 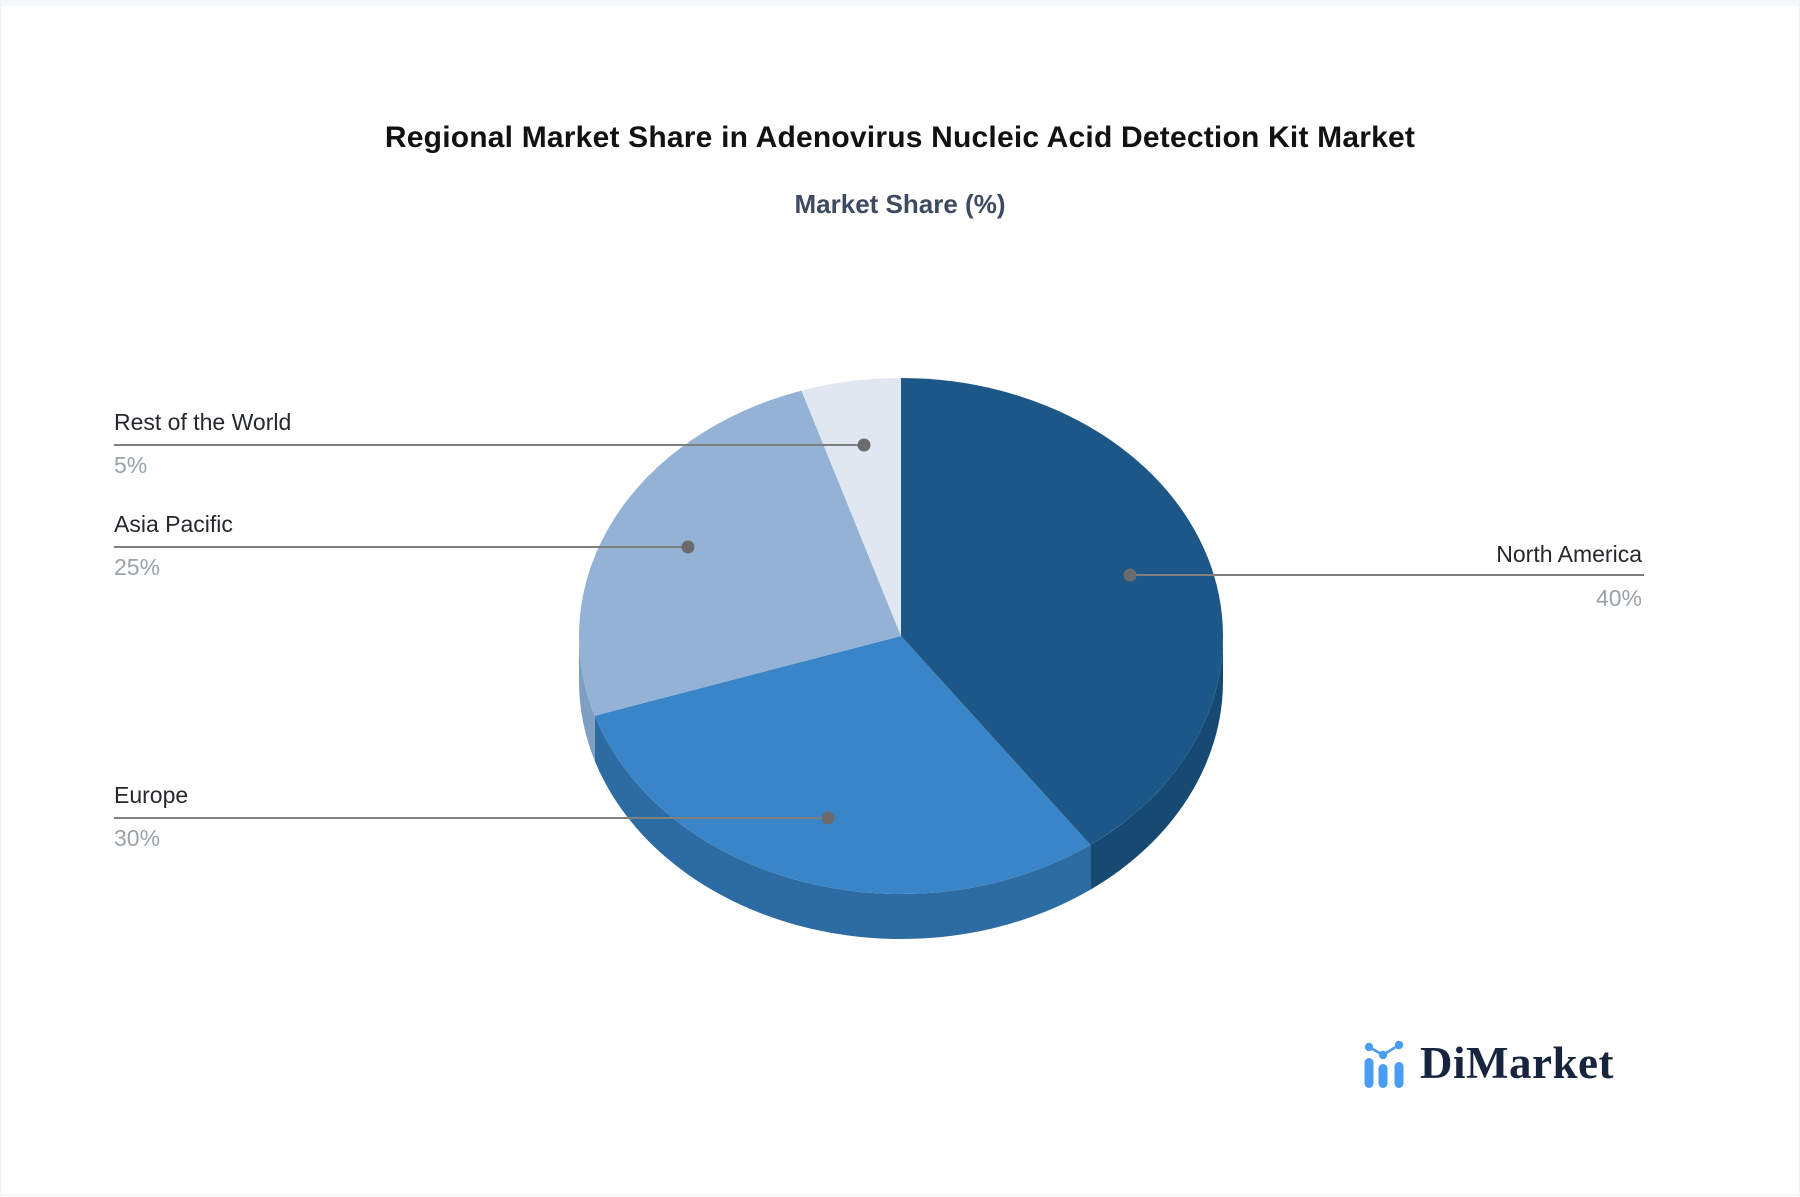 I want to click on leader-dot-europe, so click(x=828, y=818).